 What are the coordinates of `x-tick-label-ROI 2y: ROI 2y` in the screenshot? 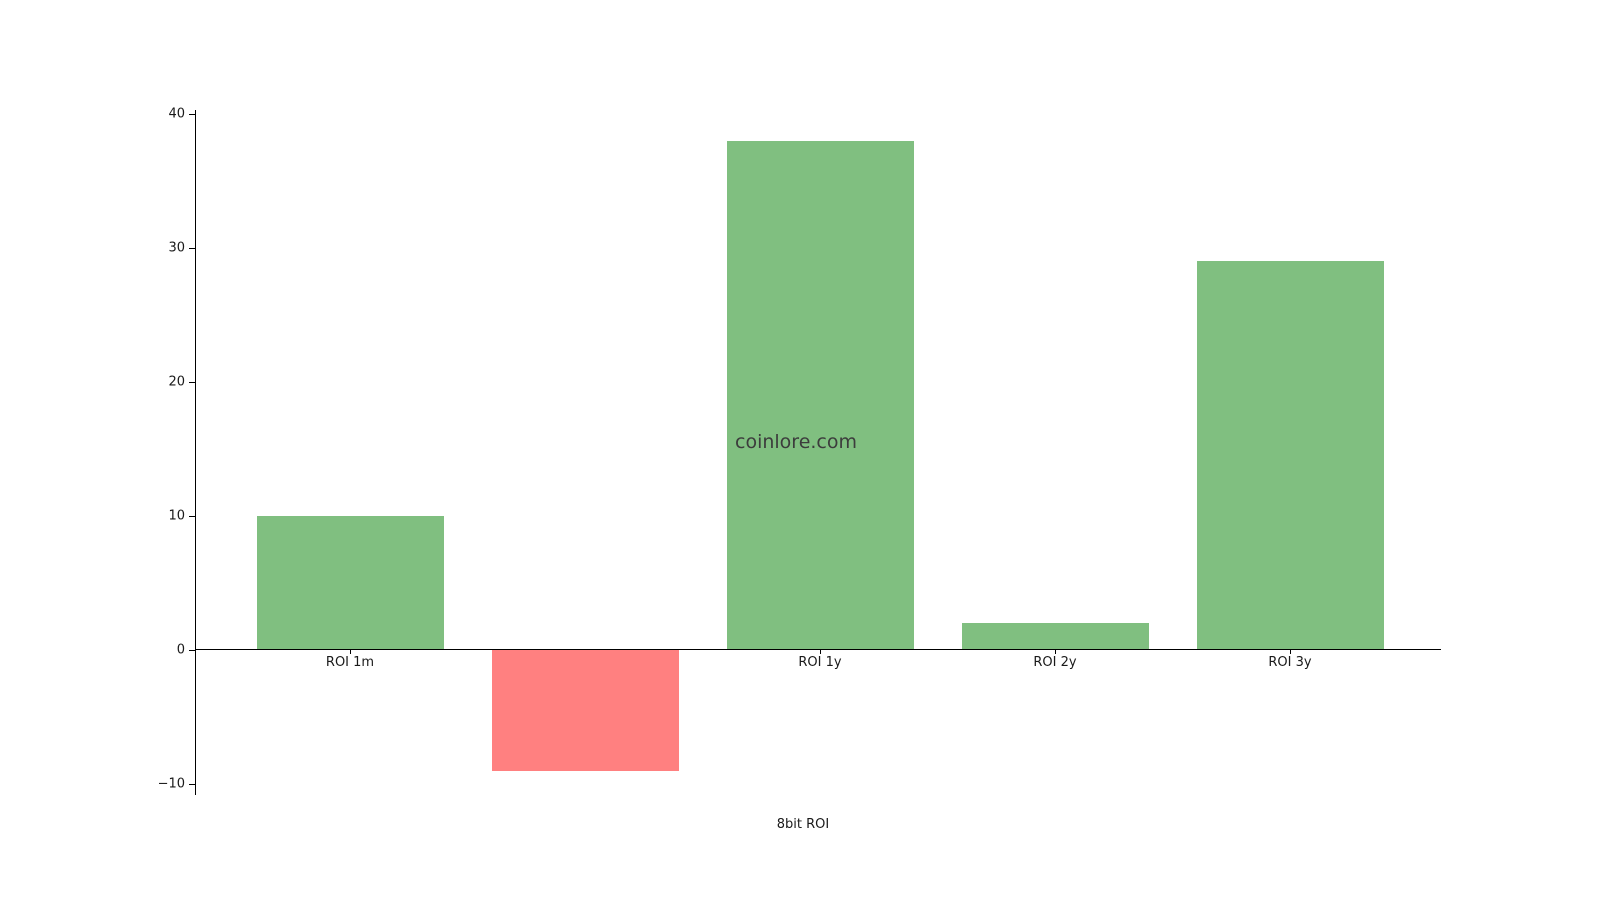 It's located at (1055, 662).